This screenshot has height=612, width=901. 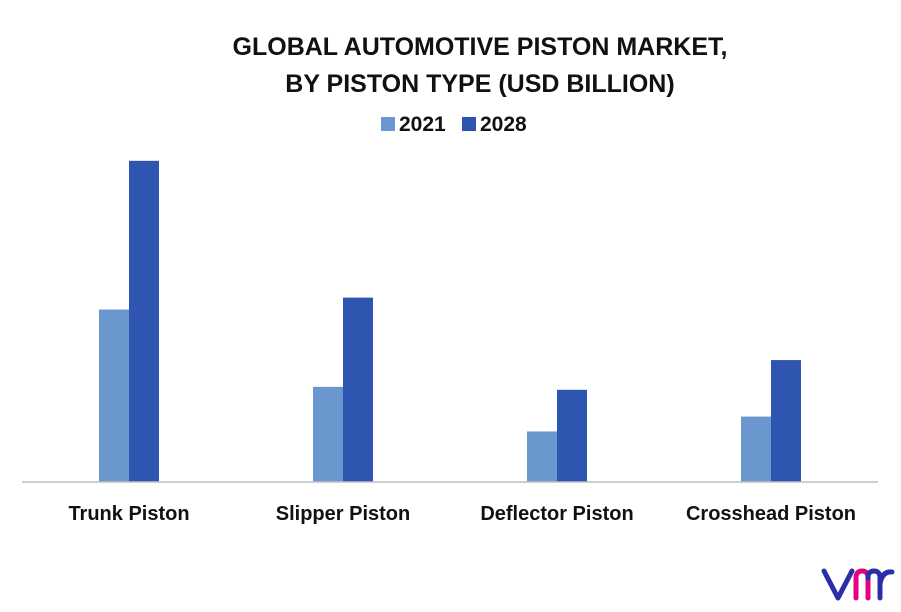 I want to click on legend: 2021 2028, so click(x=454, y=124).